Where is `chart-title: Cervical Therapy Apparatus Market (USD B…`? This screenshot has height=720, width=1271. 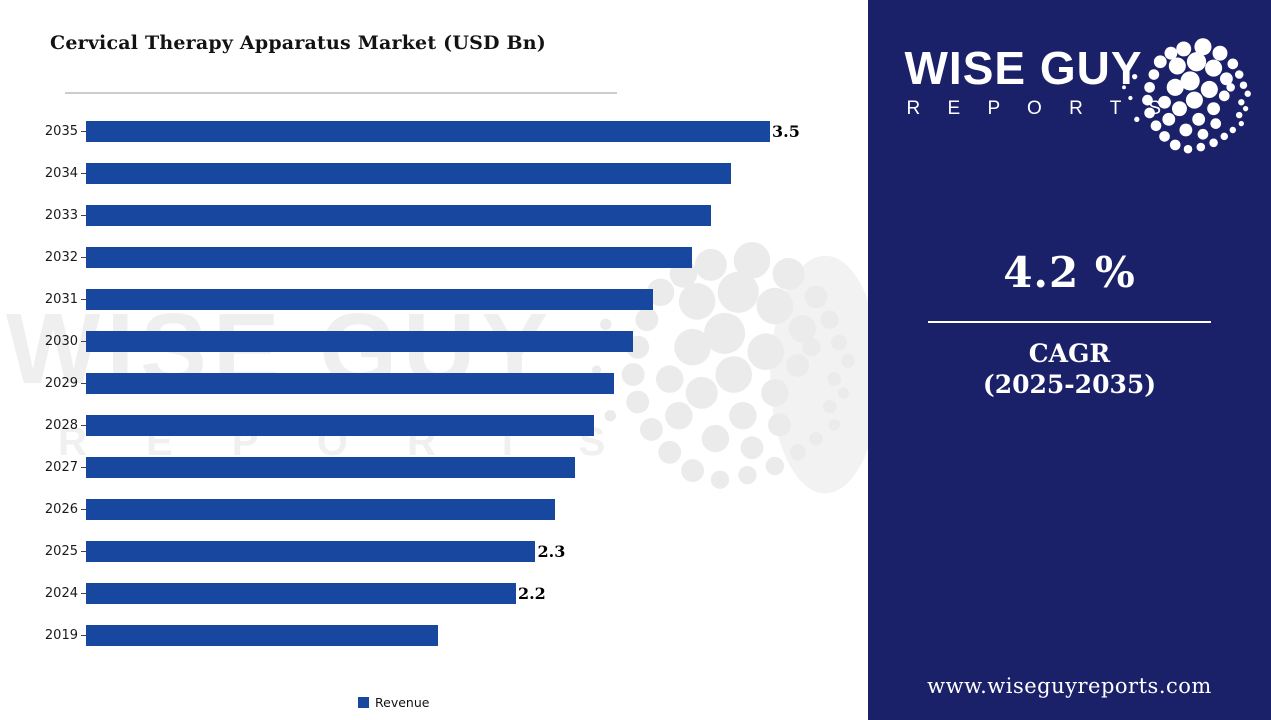 chart-title: Cervical Therapy Apparatus Market (USD B… is located at coordinates (298, 43).